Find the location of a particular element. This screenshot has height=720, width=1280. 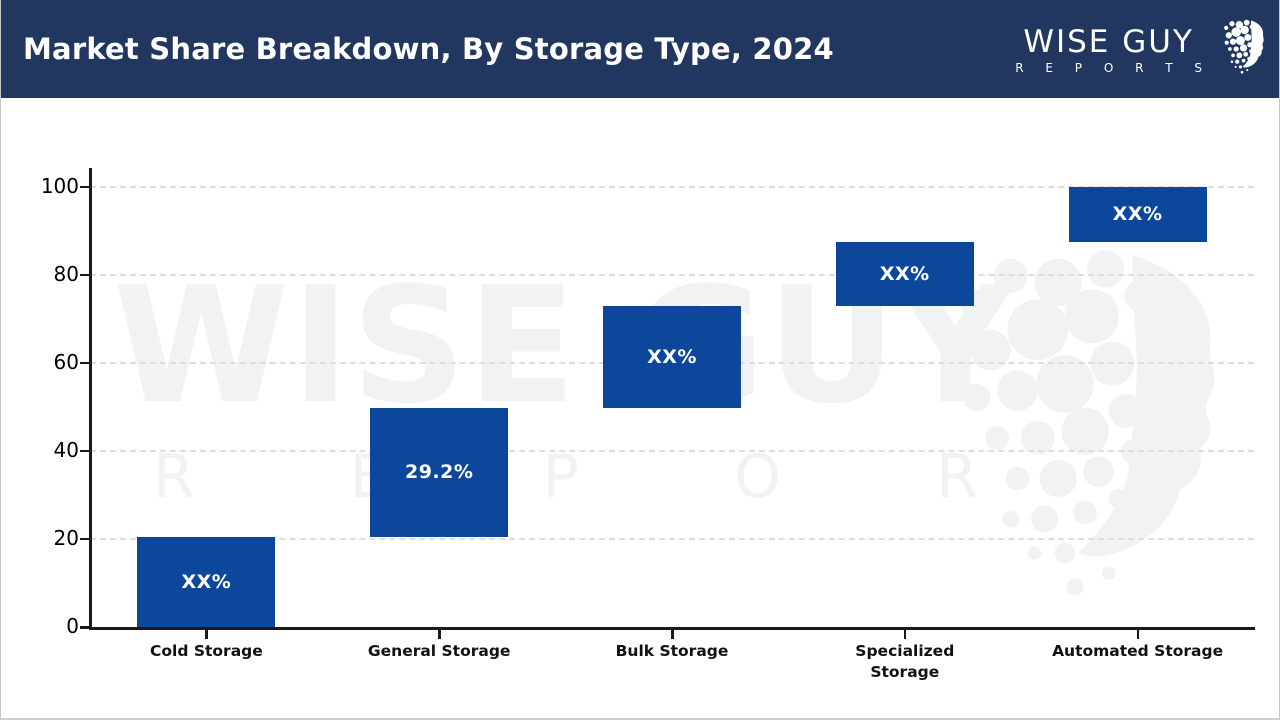

bar-general-storage: 29.2% is located at coordinates (439, 472).